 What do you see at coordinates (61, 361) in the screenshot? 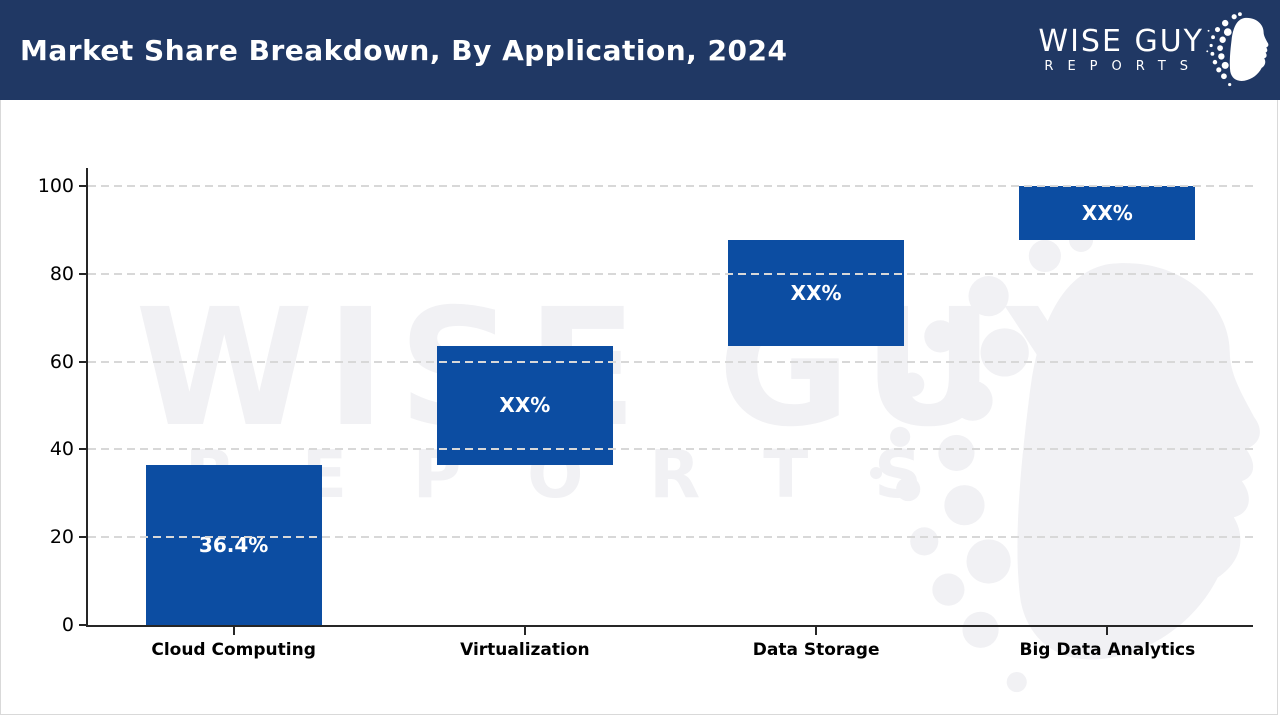
I see `yaxis-label-60: 60` at bounding box center [61, 361].